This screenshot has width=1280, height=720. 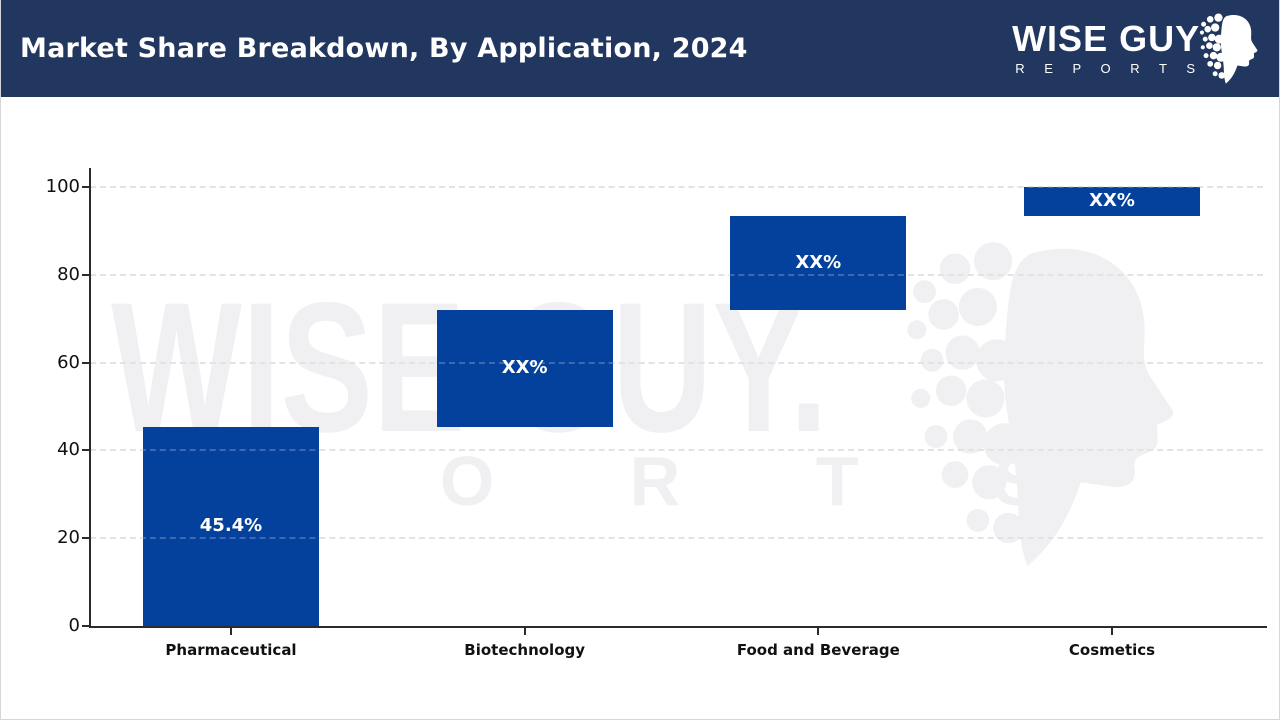 I want to click on bar-food-and-beverage: XX%, so click(x=818, y=262).